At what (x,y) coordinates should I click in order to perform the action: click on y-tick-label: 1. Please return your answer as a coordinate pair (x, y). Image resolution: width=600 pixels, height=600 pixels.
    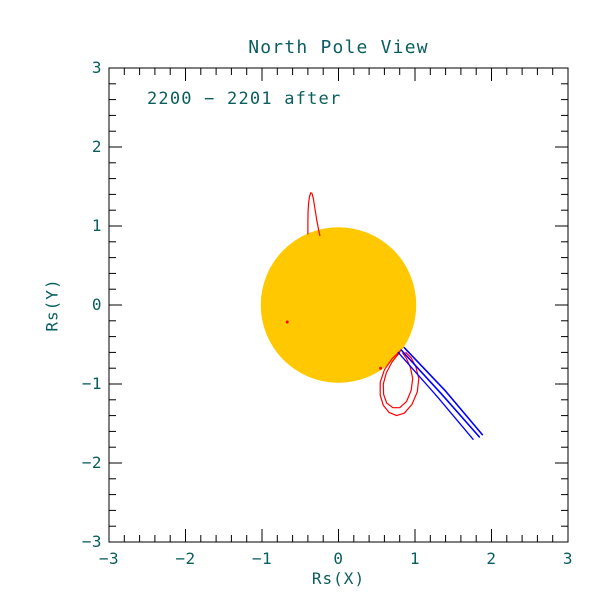
    Looking at the image, I should click on (97, 225).